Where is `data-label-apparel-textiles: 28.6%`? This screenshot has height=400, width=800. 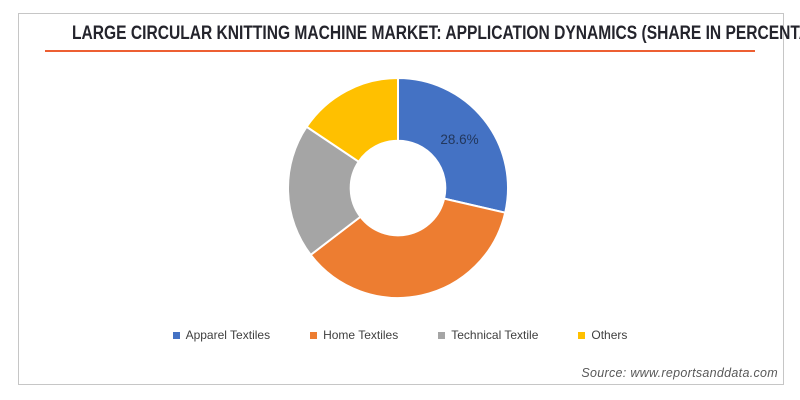 data-label-apparel-textiles: 28.6% is located at coordinates (459, 139).